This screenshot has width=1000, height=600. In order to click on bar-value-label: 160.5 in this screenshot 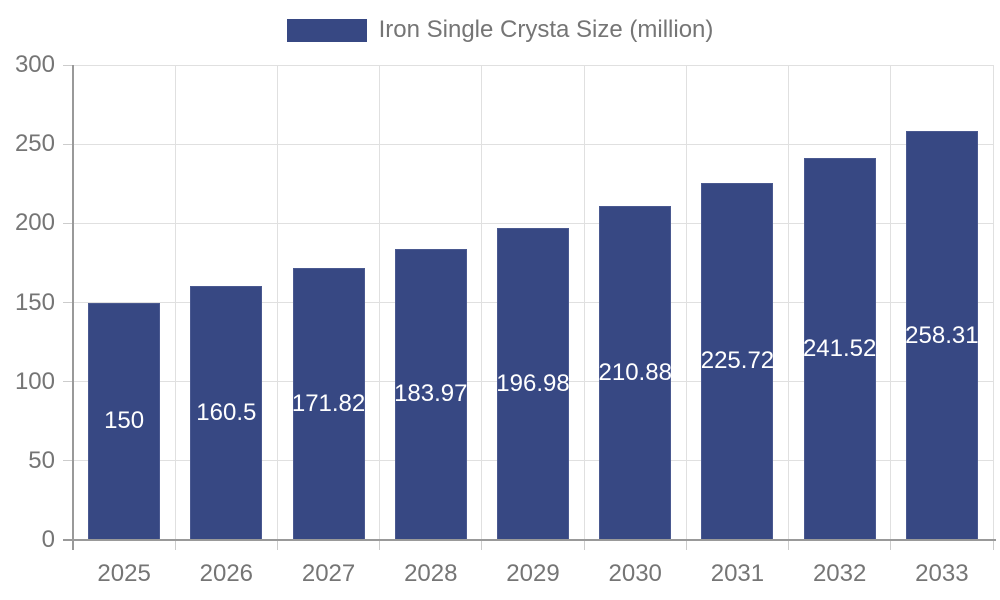, I will do `click(226, 412)`.